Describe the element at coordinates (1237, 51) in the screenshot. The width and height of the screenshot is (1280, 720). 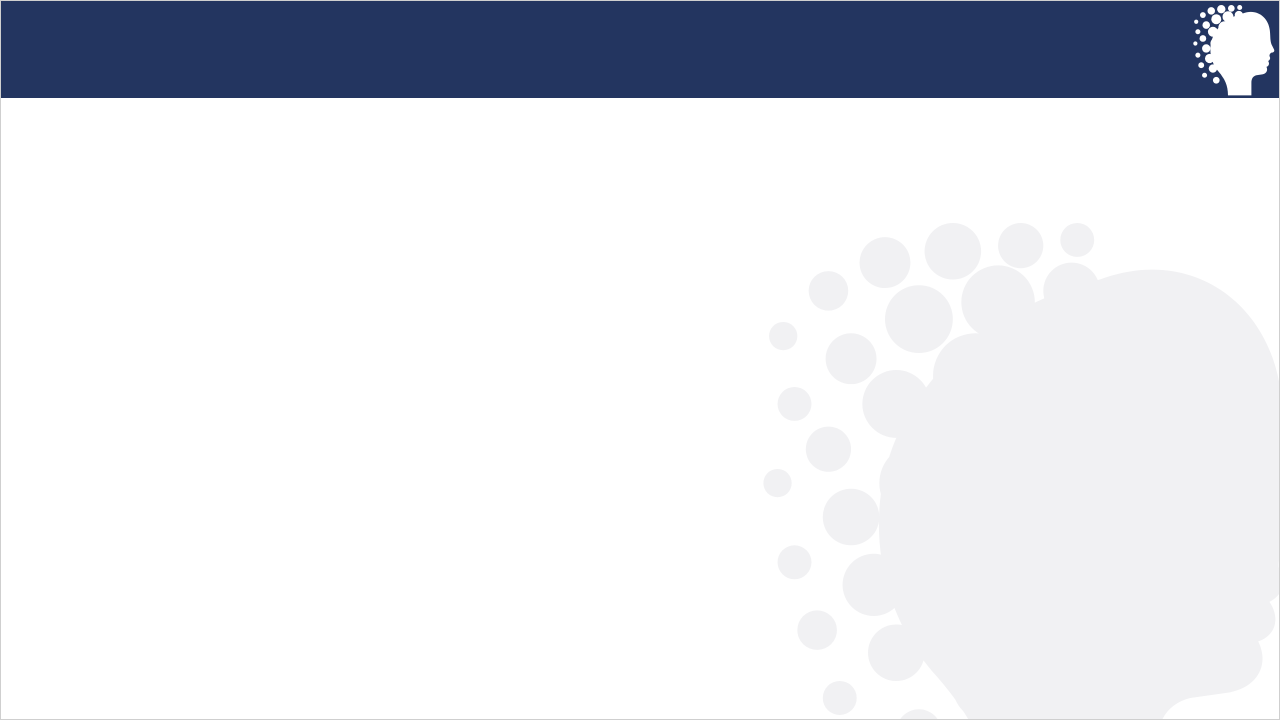
I see `wiseguy-logo` at that location.